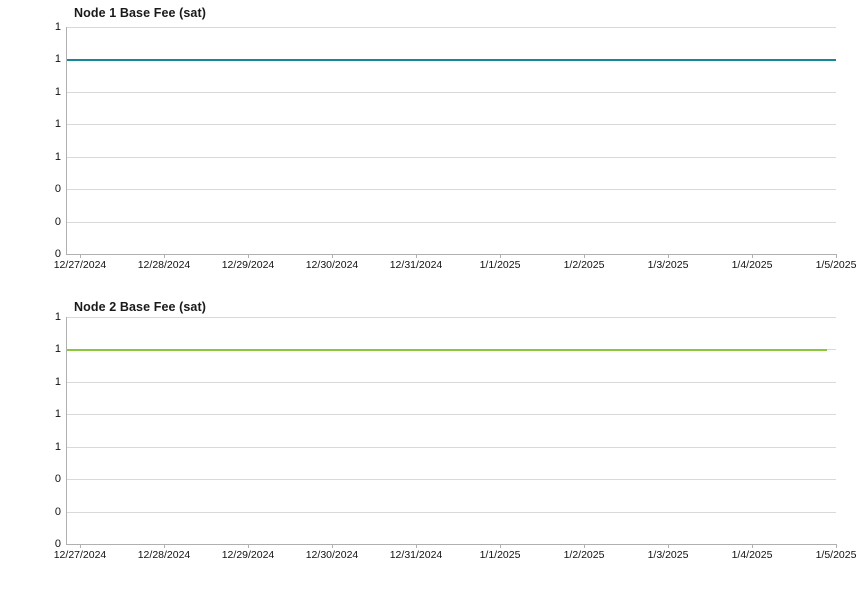 The image size is (860, 600). Describe the element at coordinates (140, 307) in the screenshot. I see `chart-title-node-2: Node 2 Base Fee (sat)` at that location.